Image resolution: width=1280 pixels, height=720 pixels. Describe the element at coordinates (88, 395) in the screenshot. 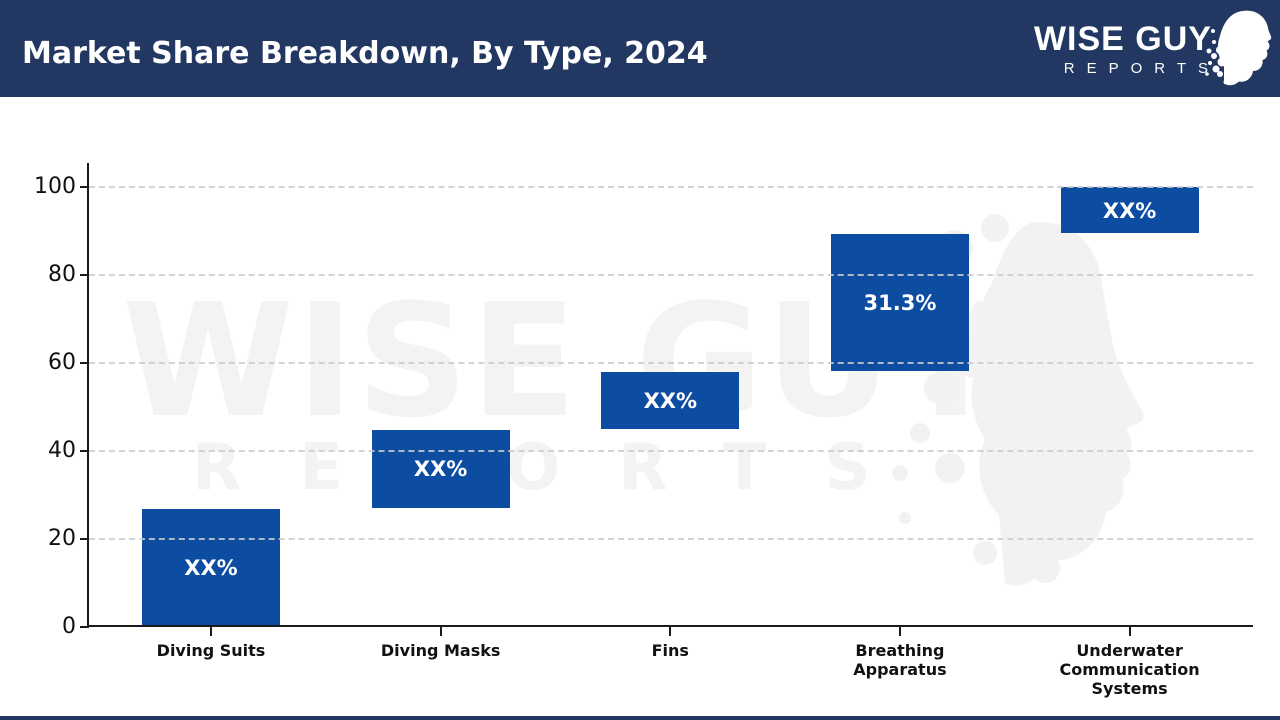

I see `y-axis-line` at that location.